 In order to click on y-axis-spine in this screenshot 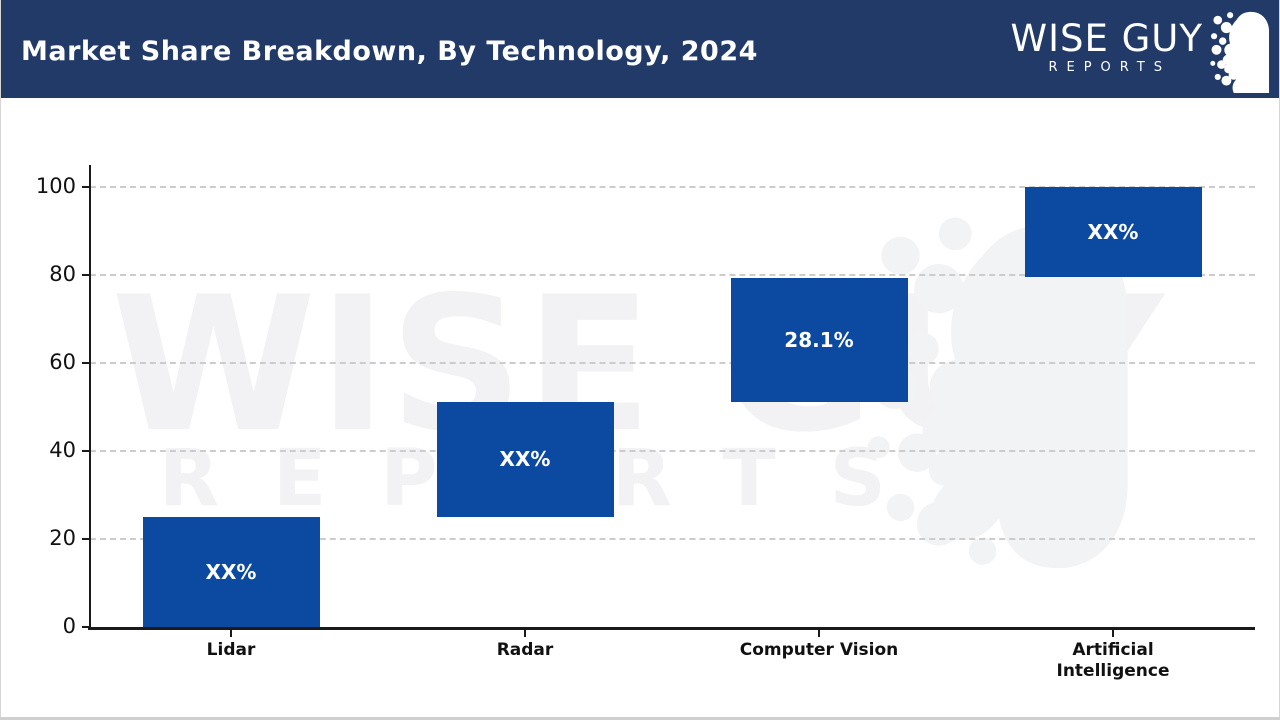, I will do `click(90, 397)`.